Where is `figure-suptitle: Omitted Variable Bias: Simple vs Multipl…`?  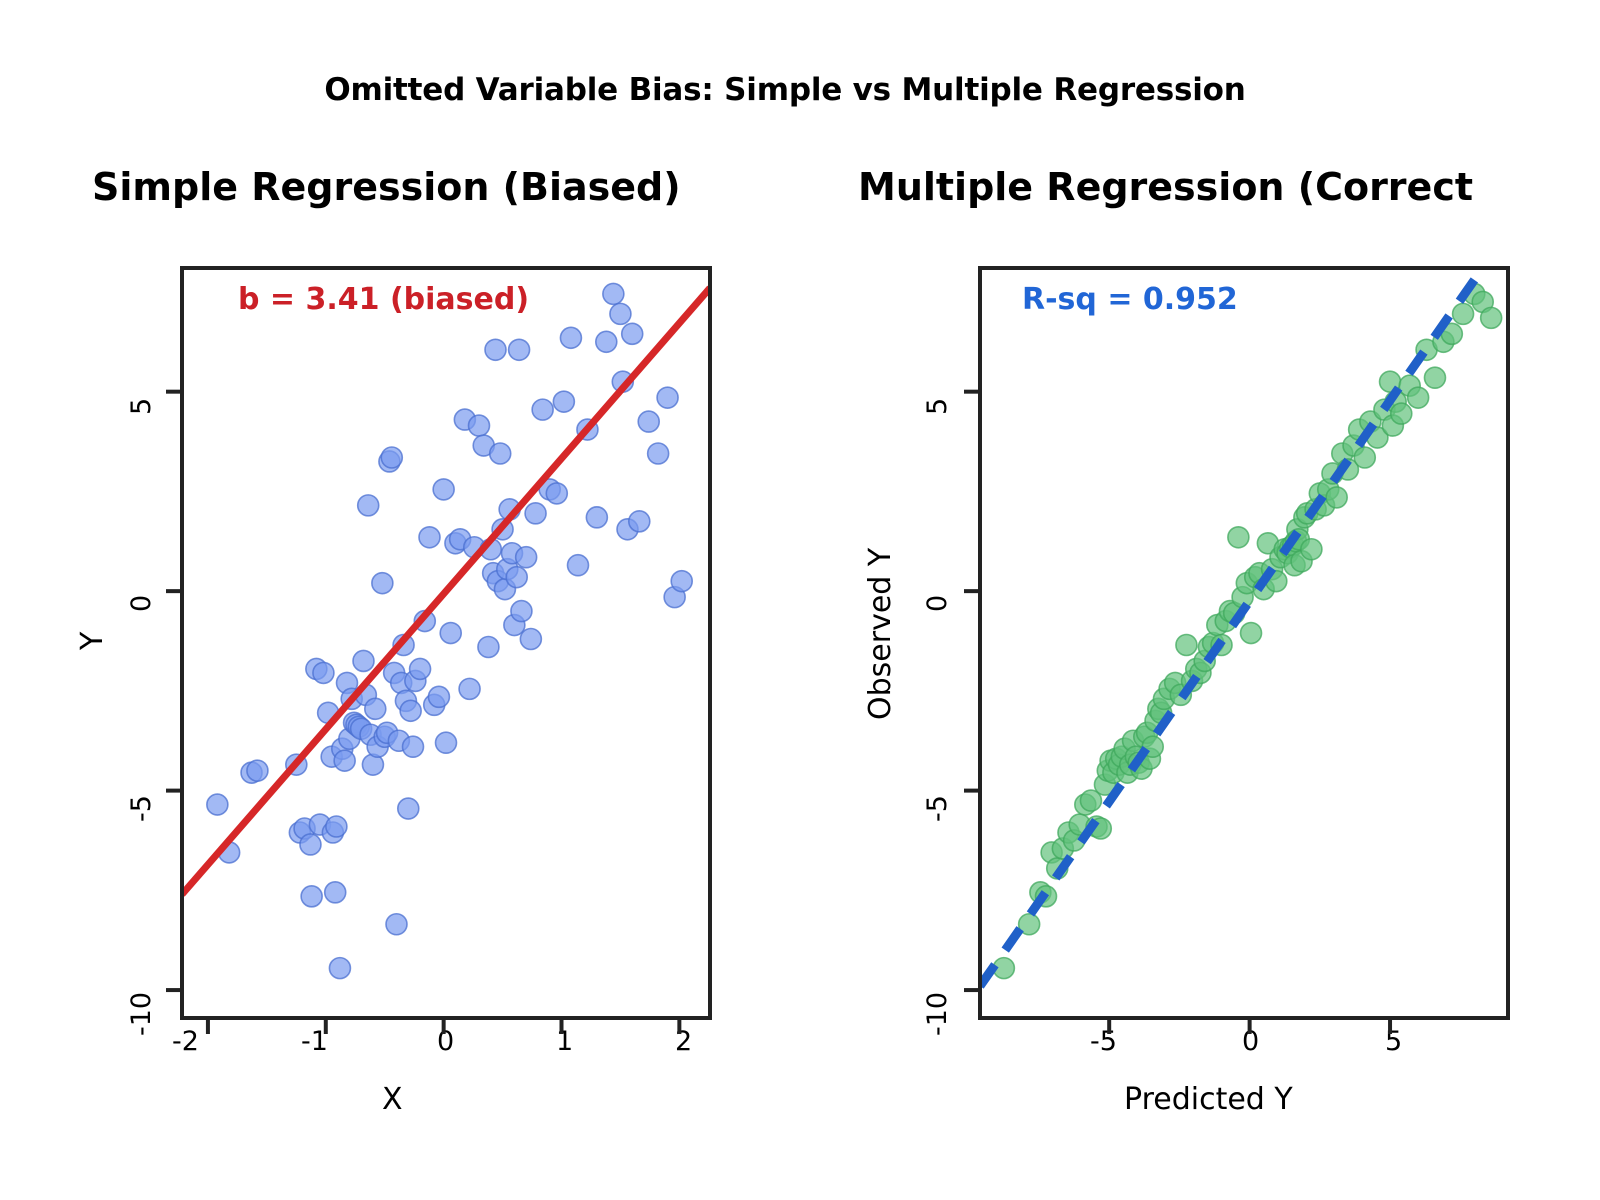 figure-suptitle: Omitted Variable Bias: Simple vs Multipl… is located at coordinates (785, 90).